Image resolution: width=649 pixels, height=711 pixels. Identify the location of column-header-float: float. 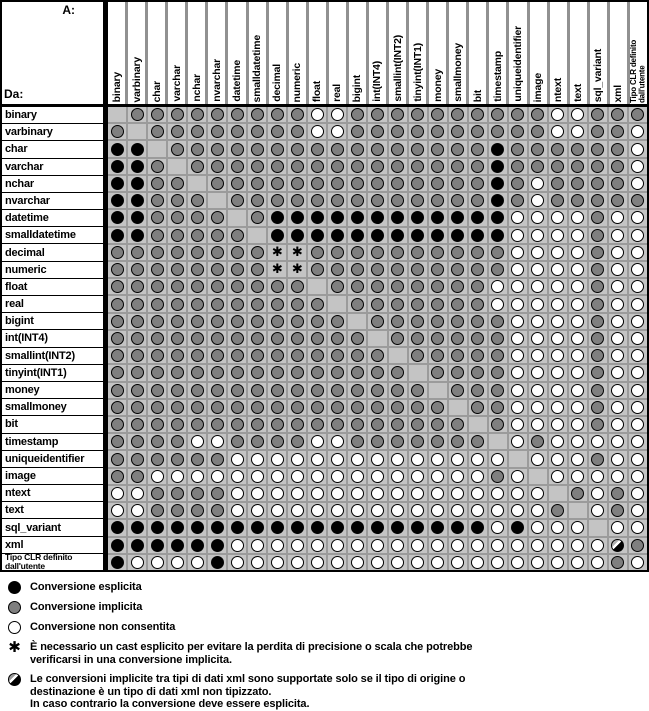
(317, 53).